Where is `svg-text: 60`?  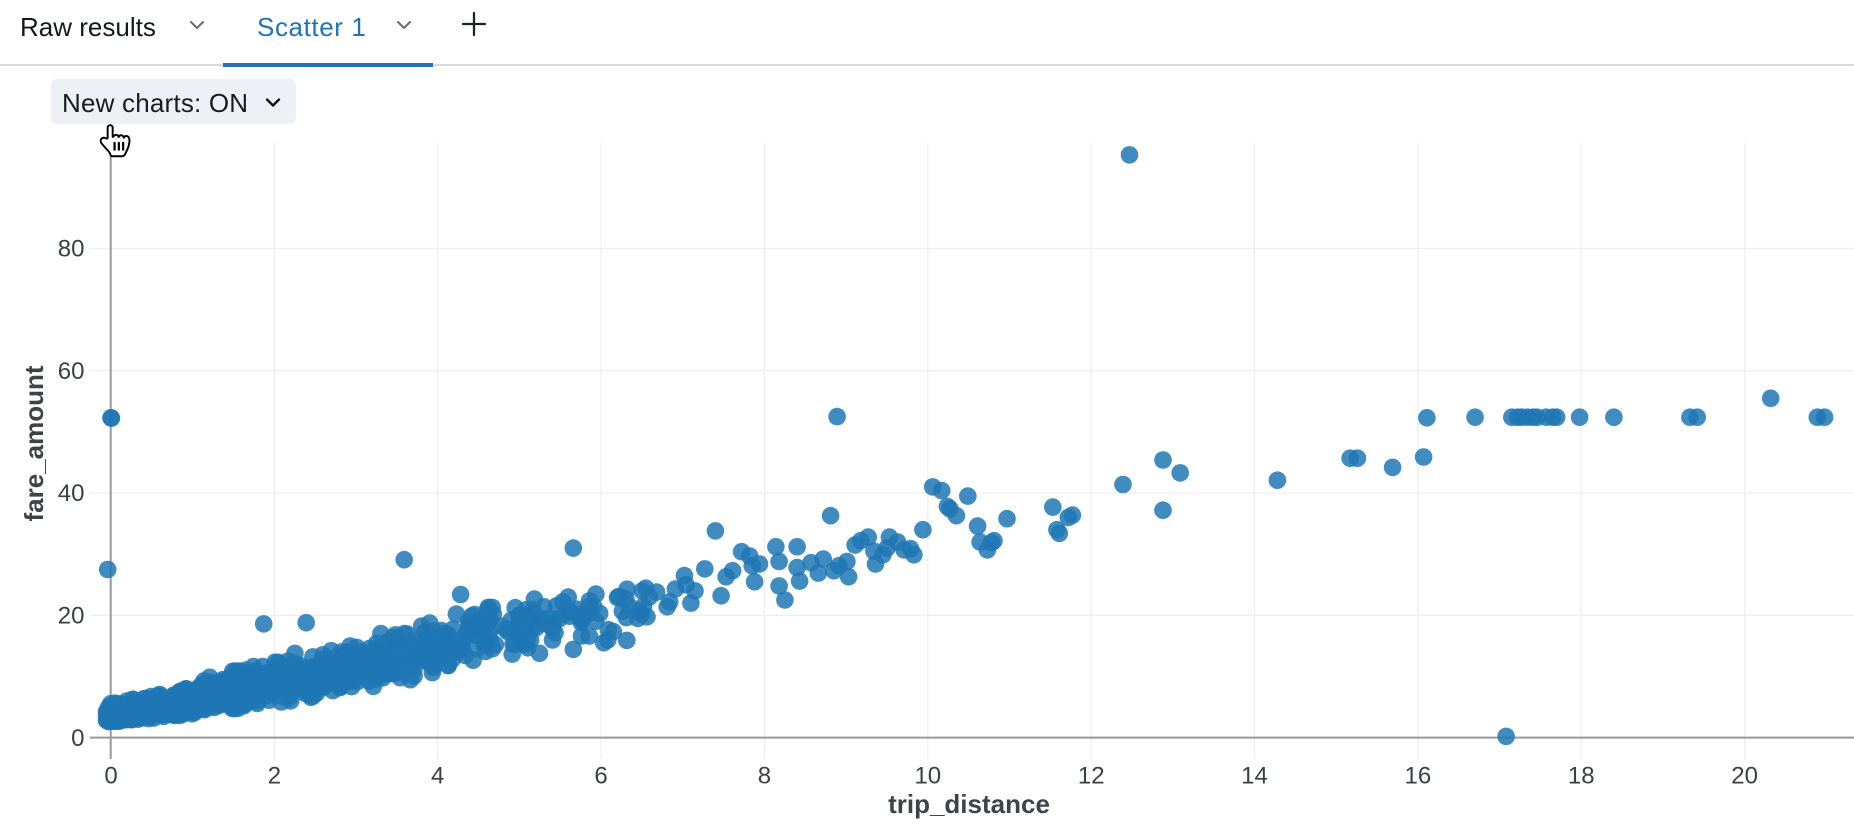 svg-text: 60 is located at coordinates (71, 371).